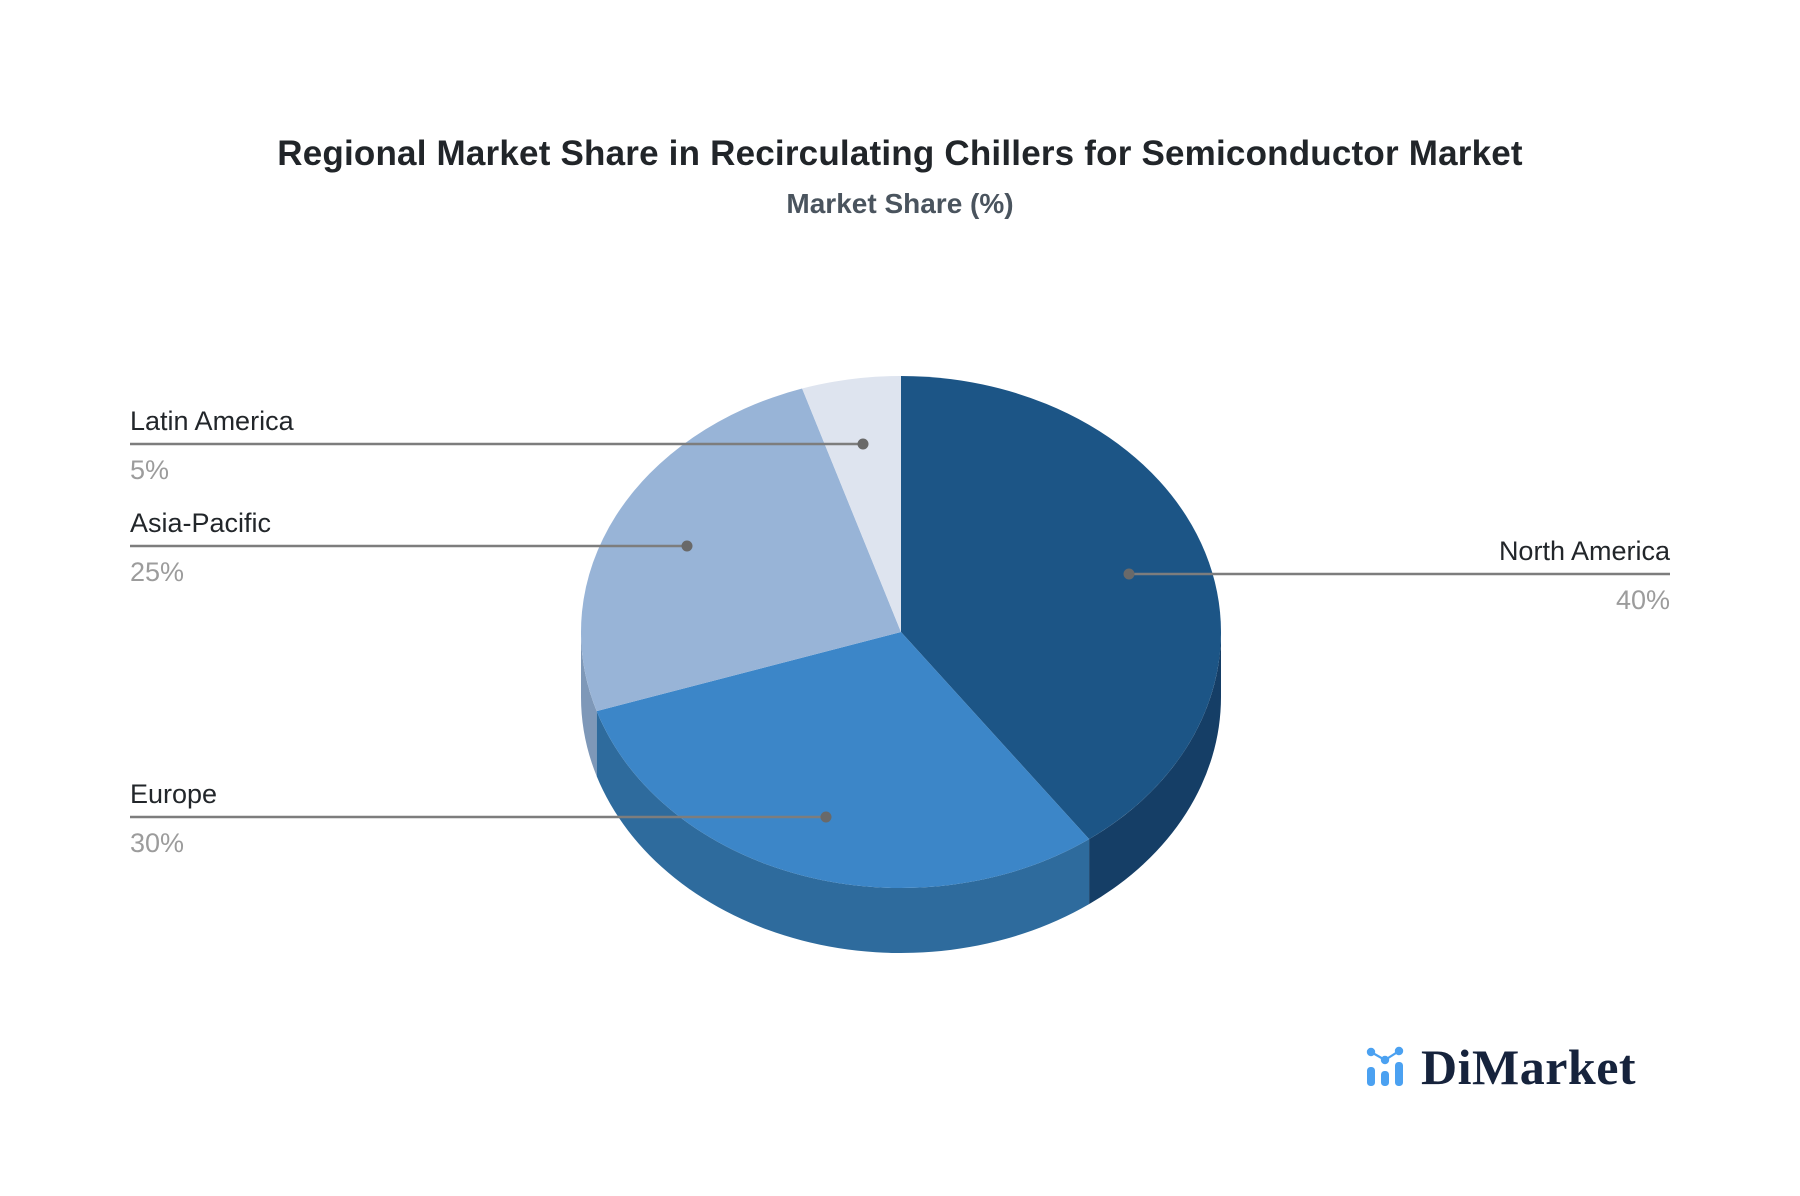 The height and width of the screenshot is (1196, 1800). I want to click on leader-dot-asia-pacific, so click(687, 546).